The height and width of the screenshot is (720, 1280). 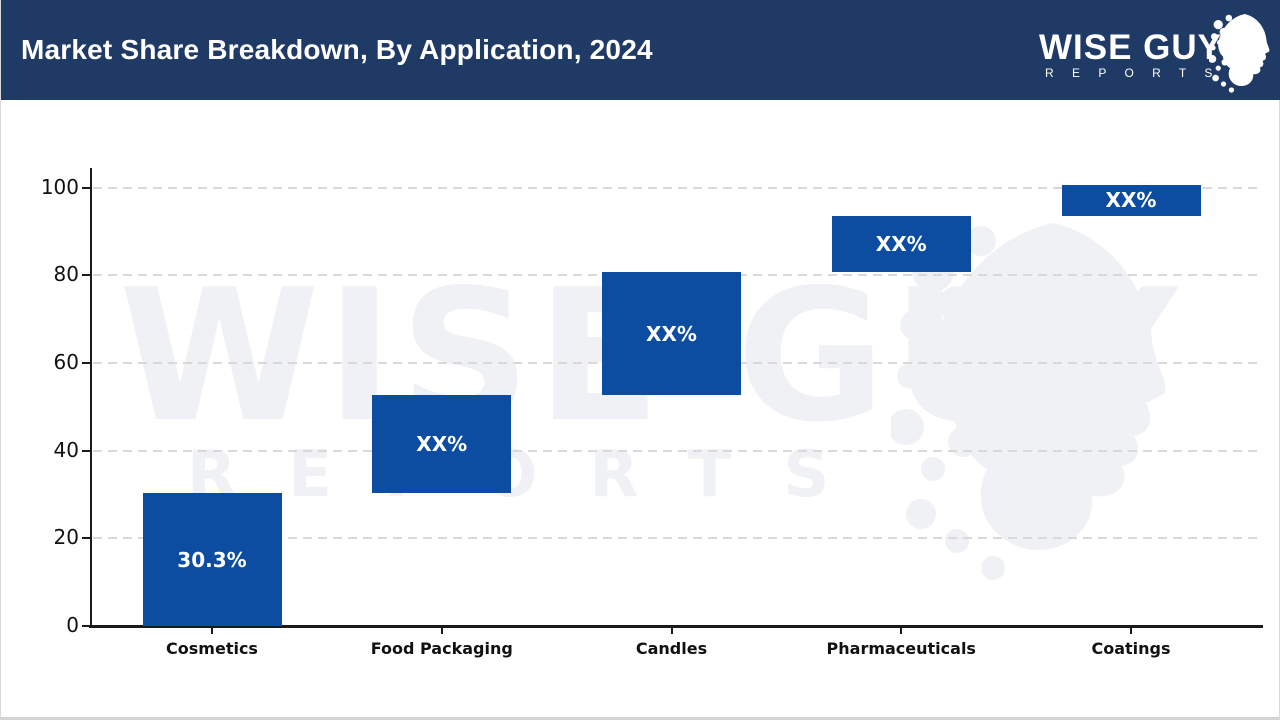 What do you see at coordinates (66, 537) in the screenshot?
I see `y-tick-label-20: 20` at bounding box center [66, 537].